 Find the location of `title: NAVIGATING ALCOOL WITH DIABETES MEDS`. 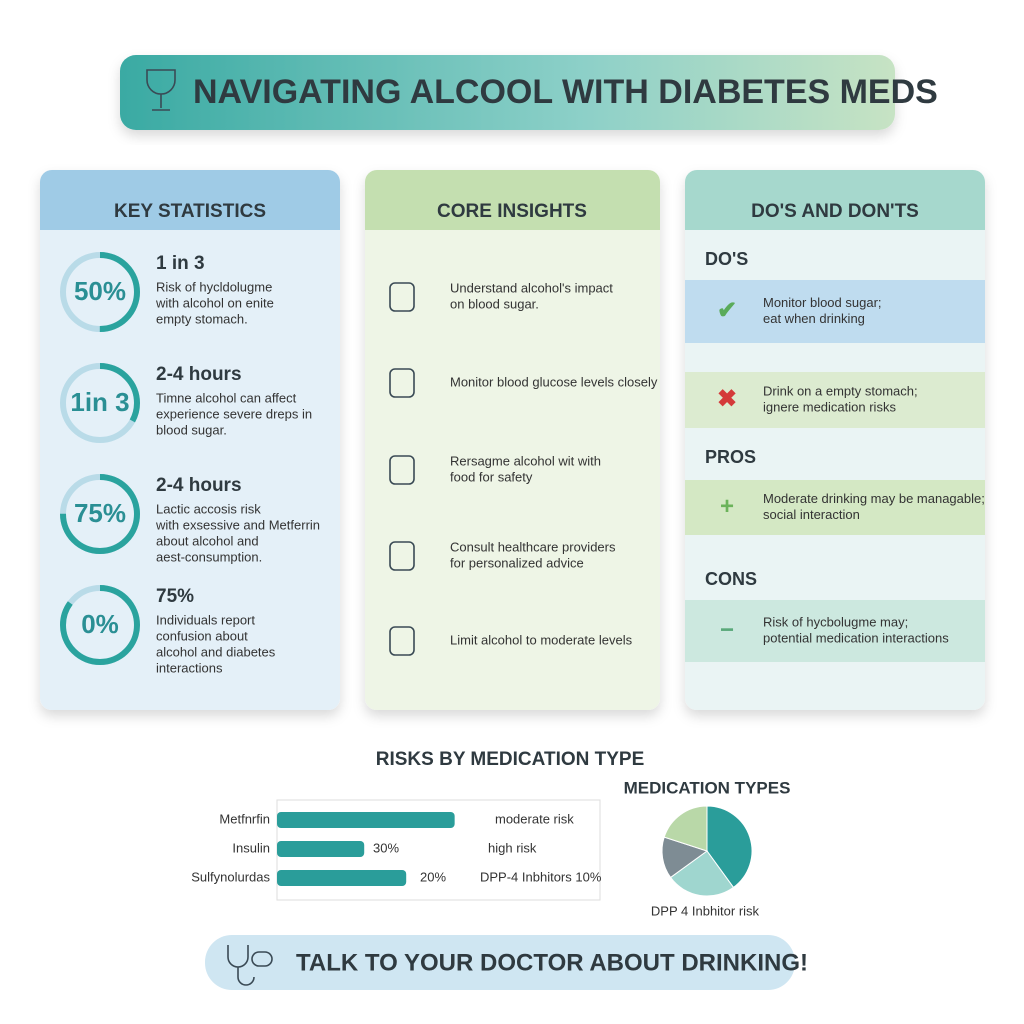

title: NAVIGATING ALCOOL WITH DIABETES MEDS is located at coordinates (565, 92).